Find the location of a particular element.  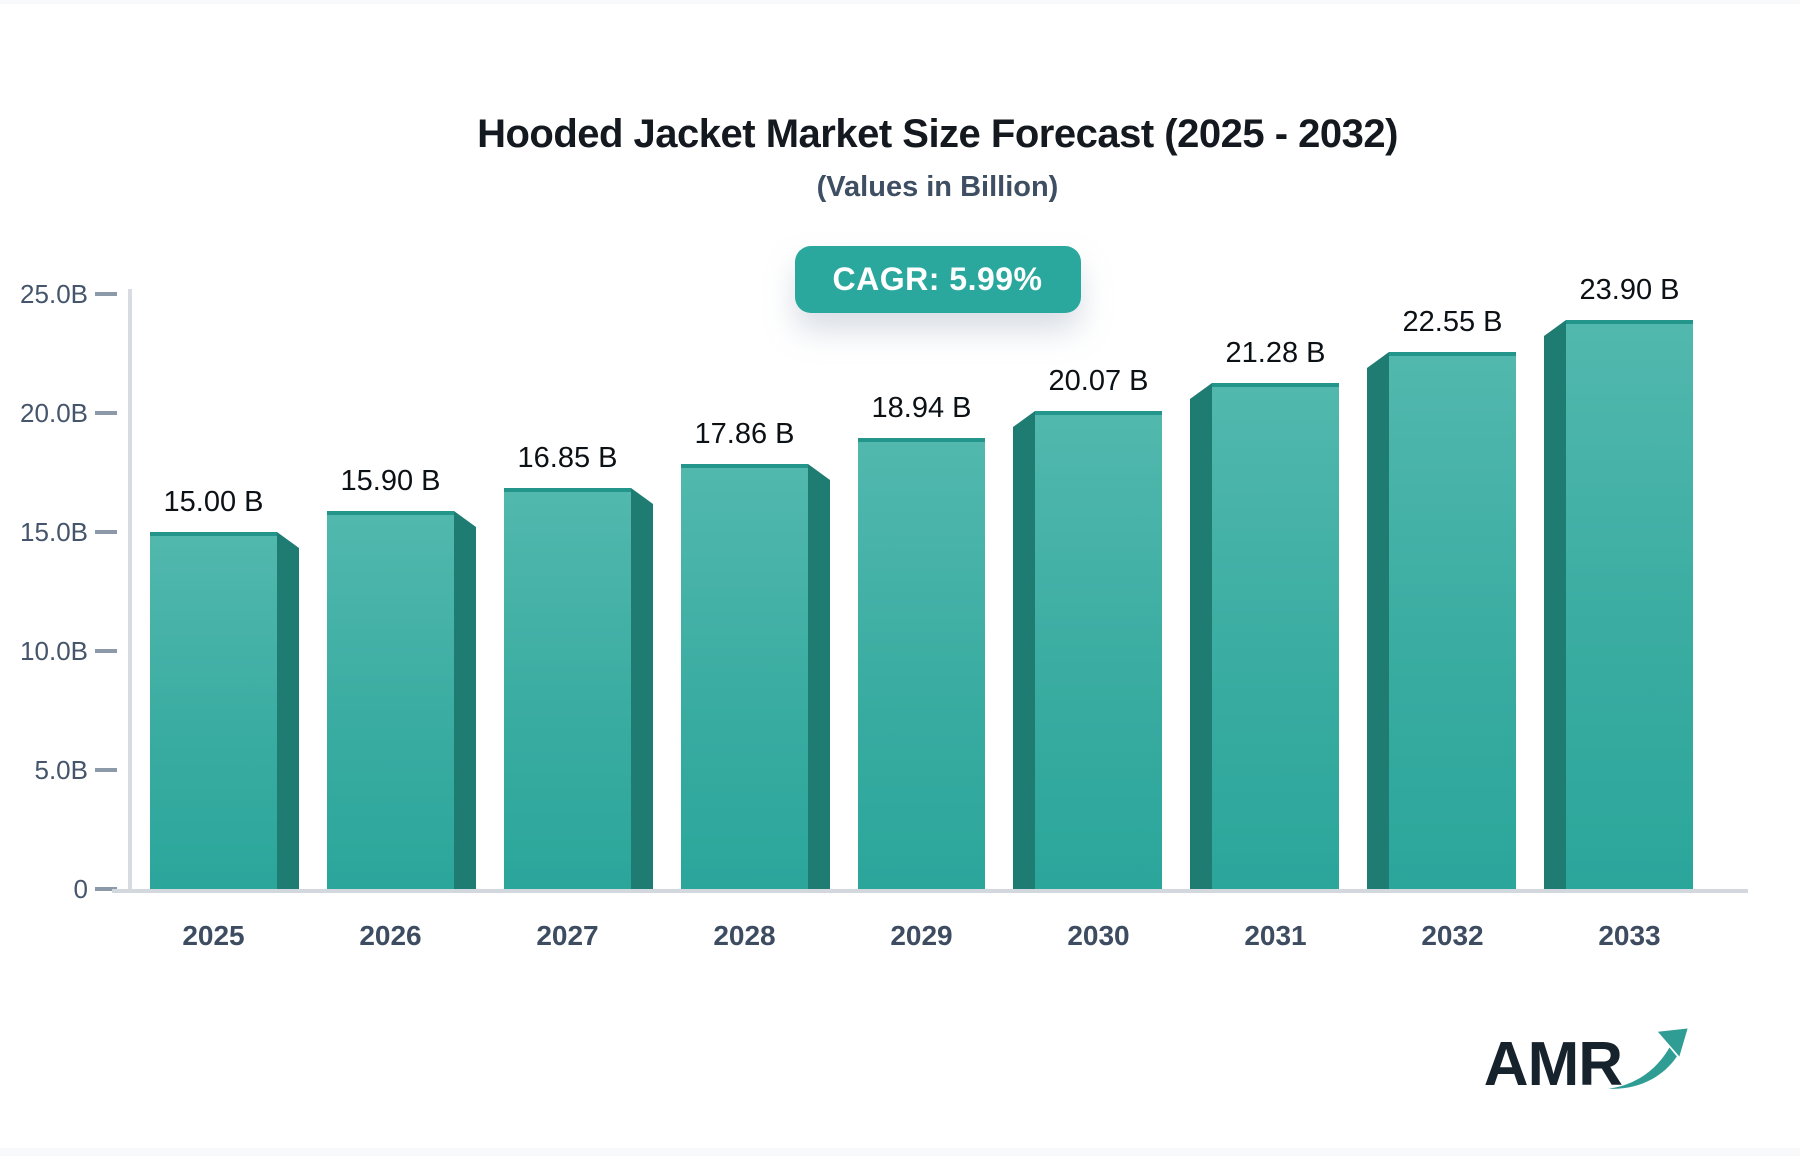

bar-2025 is located at coordinates (213, 710).